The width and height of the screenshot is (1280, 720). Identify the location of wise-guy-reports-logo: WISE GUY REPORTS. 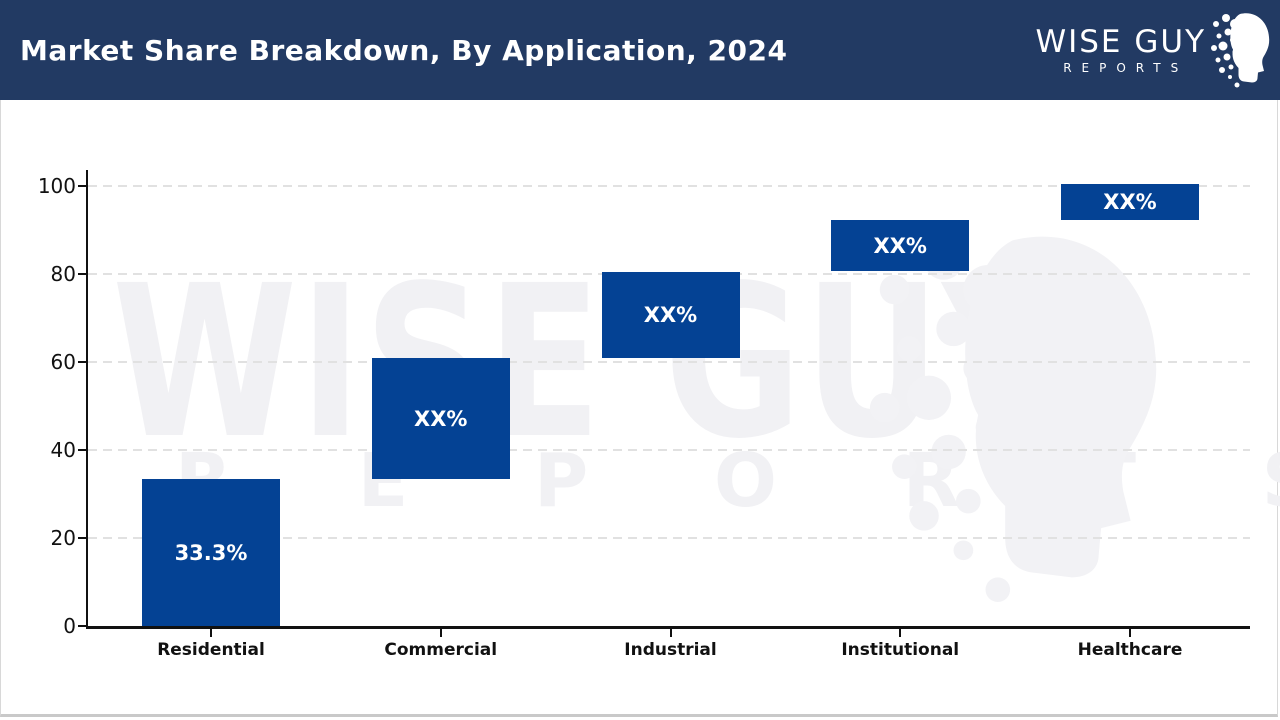
(1157, 50).